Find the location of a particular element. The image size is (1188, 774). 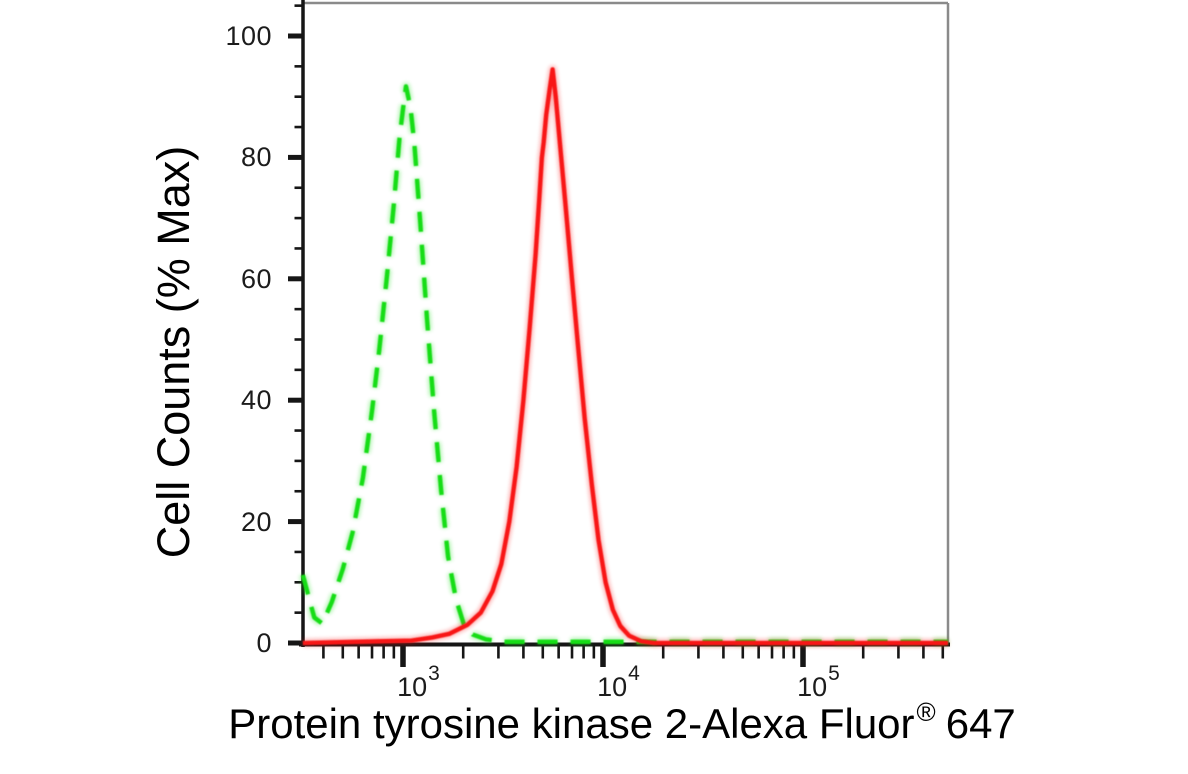

y-axis-title: Cell Counts (% Max) is located at coordinates (173, 352).